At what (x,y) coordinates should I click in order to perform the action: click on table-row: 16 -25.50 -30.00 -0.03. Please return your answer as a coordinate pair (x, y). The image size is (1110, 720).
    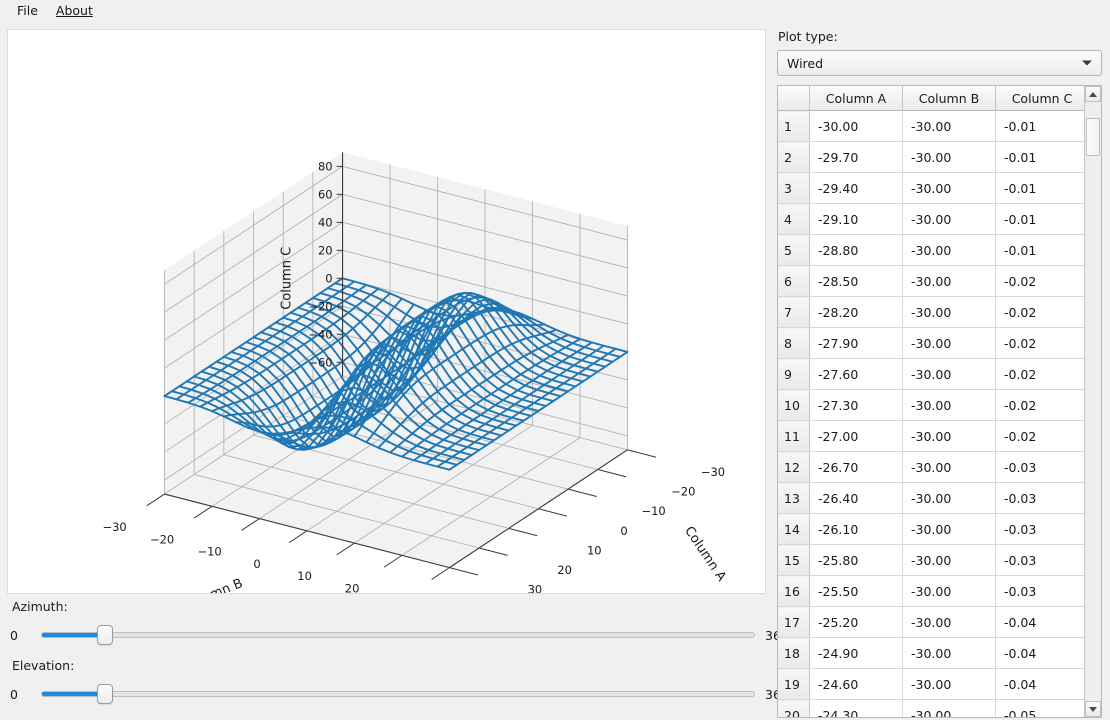
    Looking at the image, I should click on (933, 591).